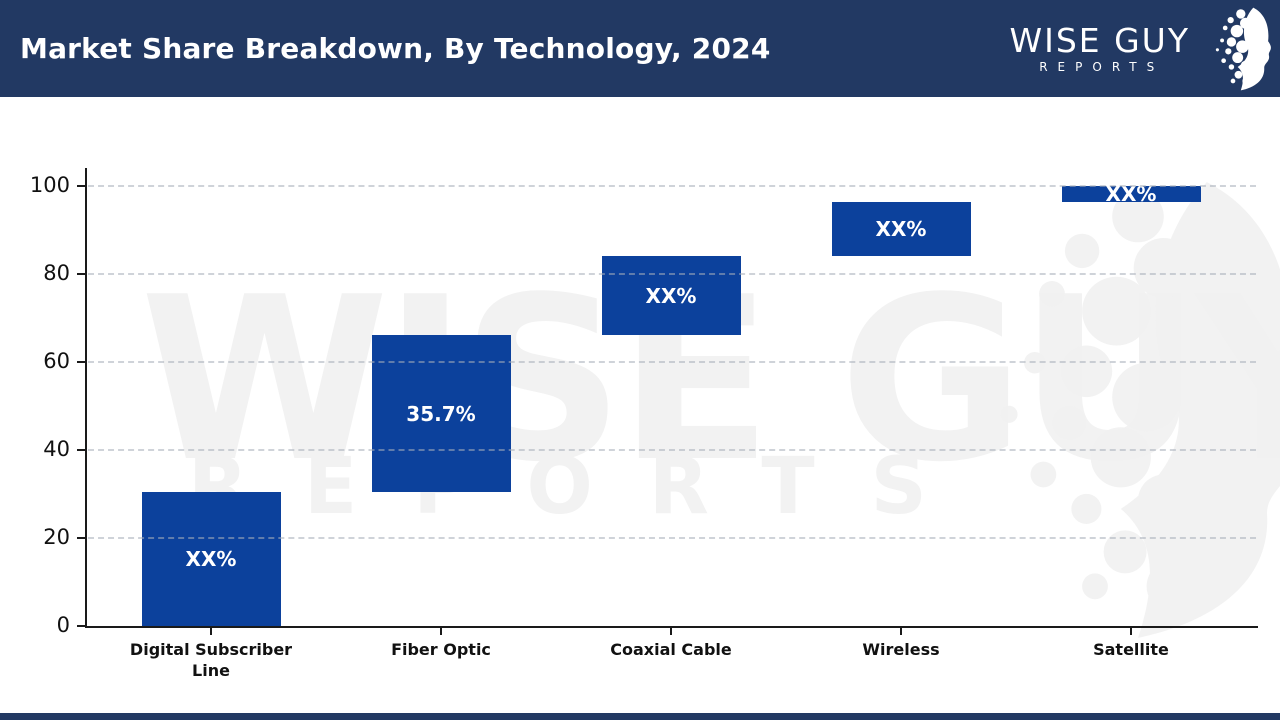 This screenshot has height=720, width=1280. I want to click on logo-text: WISE GUY REPORTS, so click(1099, 49).